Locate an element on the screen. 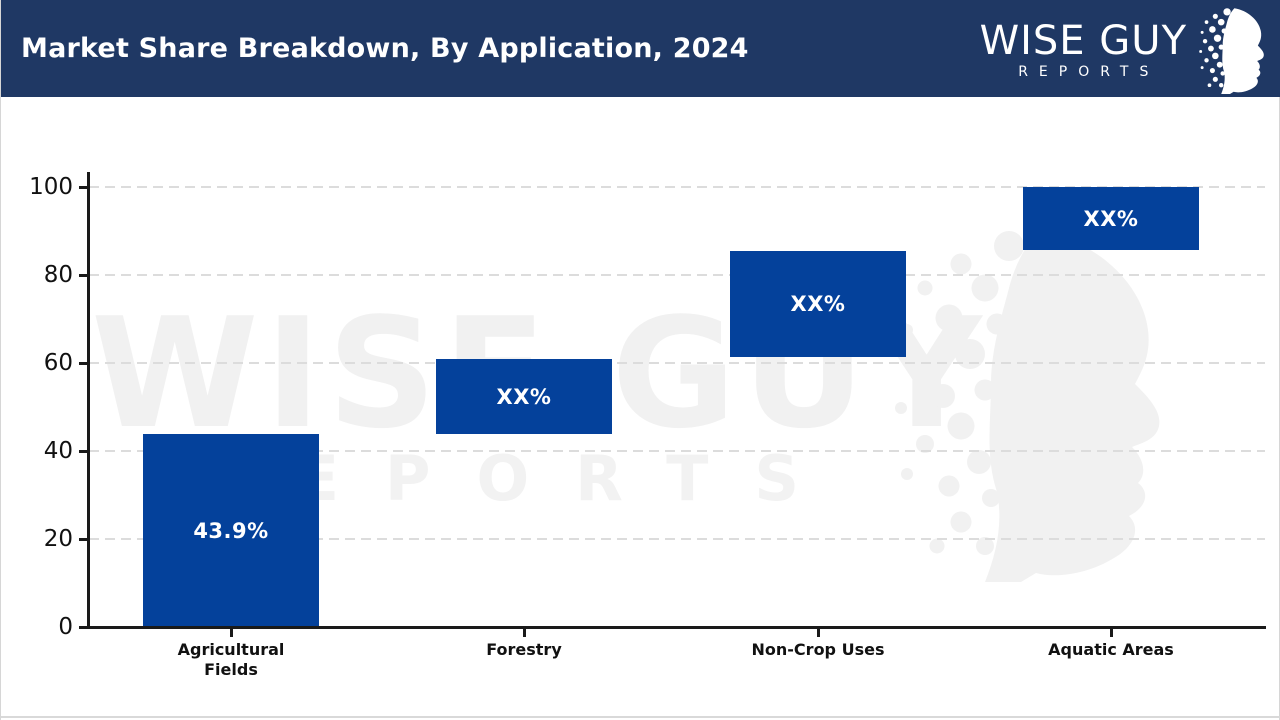  y-tick-label-60: 60 is located at coordinates (58, 363).